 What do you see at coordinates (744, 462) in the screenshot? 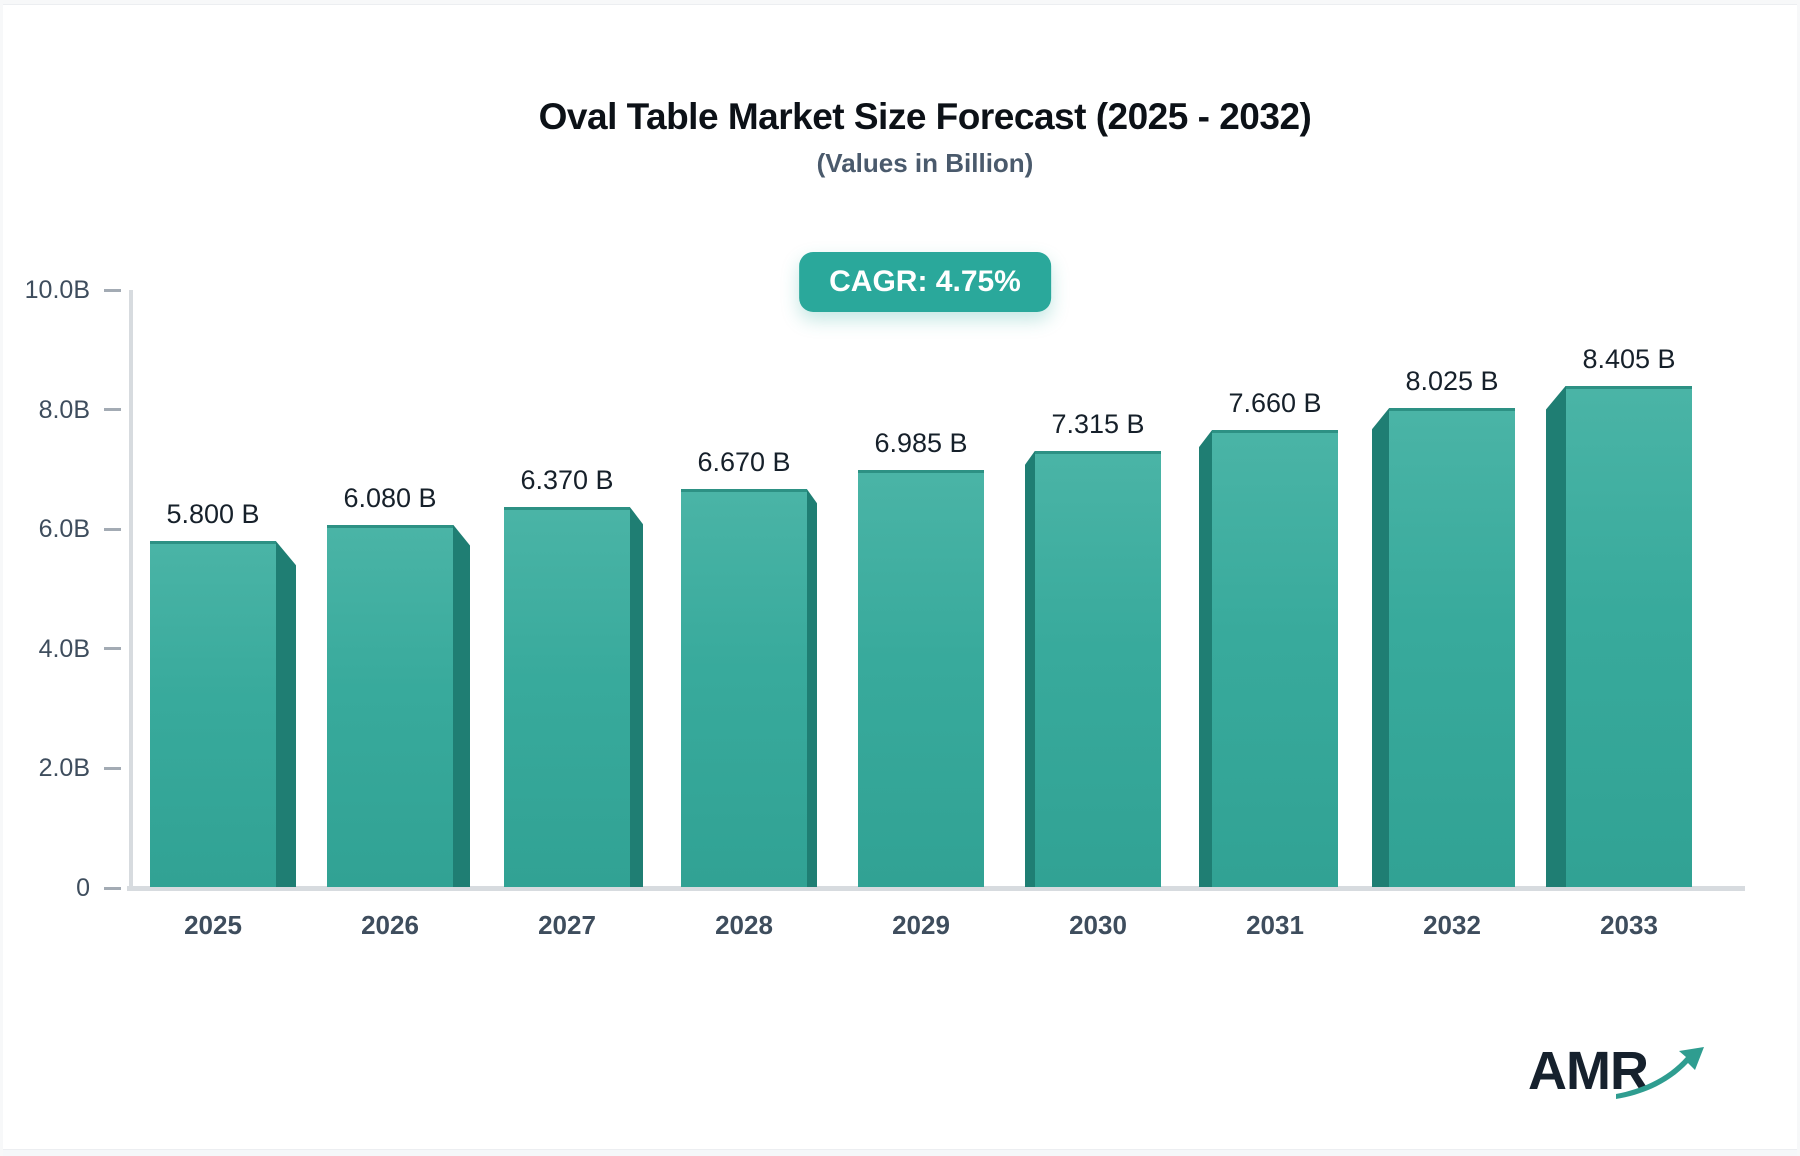
I see `bar-value-label: 6.670 B` at bounding box center [744, 462].